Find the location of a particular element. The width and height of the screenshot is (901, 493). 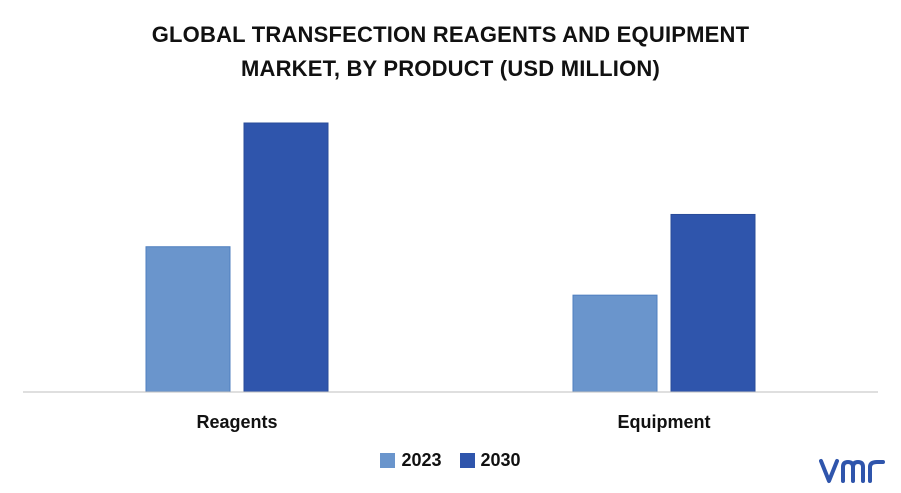

bar-reagents-2030 is located at coordinates (286, 257).